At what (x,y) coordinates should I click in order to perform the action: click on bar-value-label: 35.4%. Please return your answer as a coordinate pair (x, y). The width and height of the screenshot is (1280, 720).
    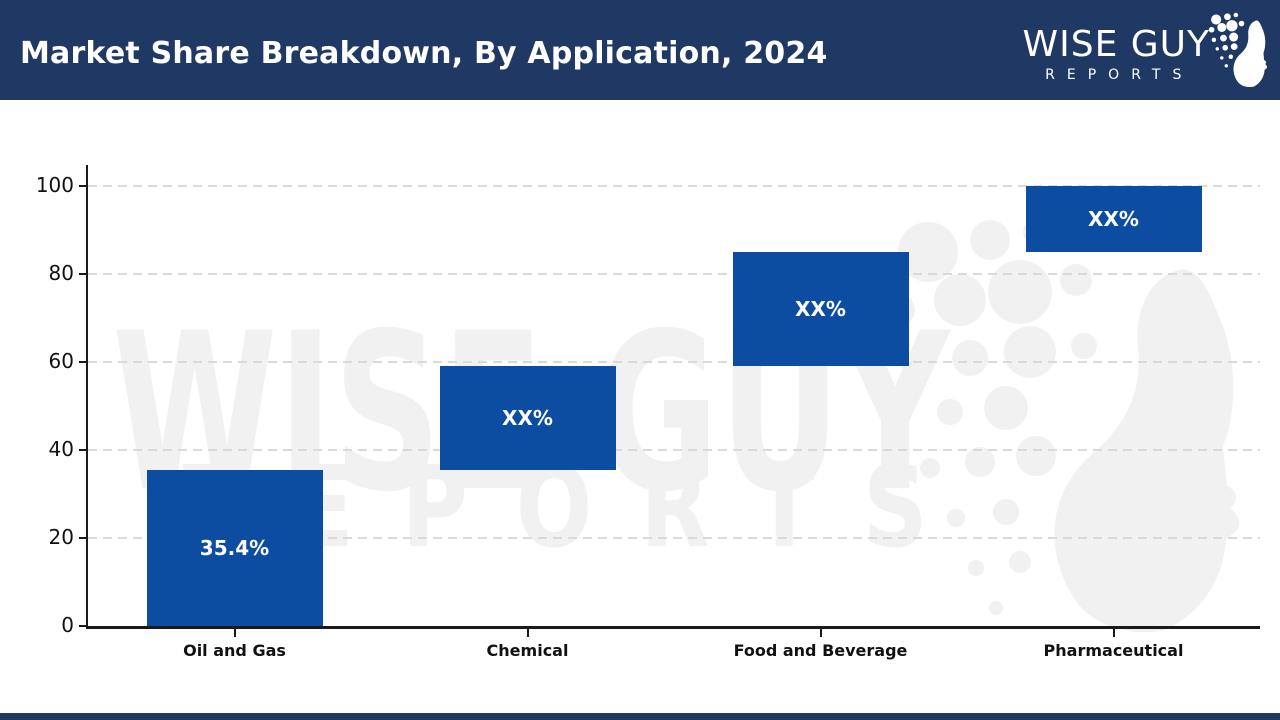
    Looking at the image, I should click on (234, 548).